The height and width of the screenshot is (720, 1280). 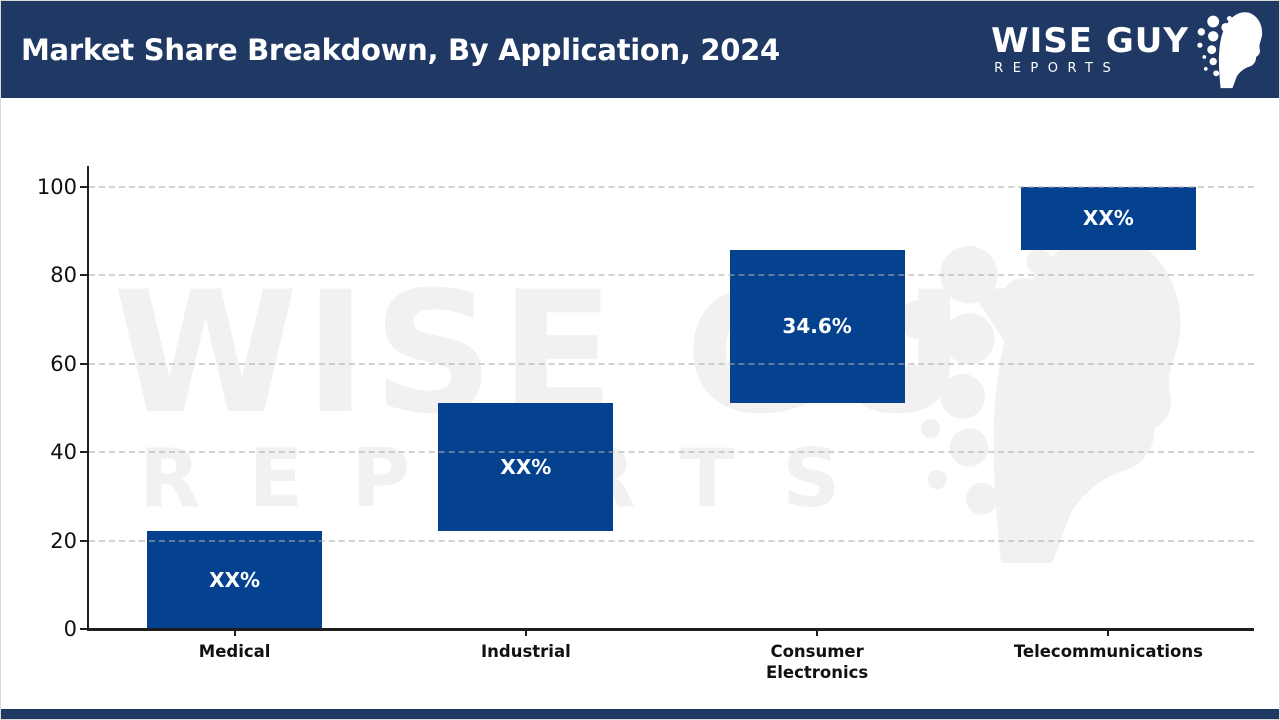 I want to click on x-axis-spine, so click(x=670, y=629).